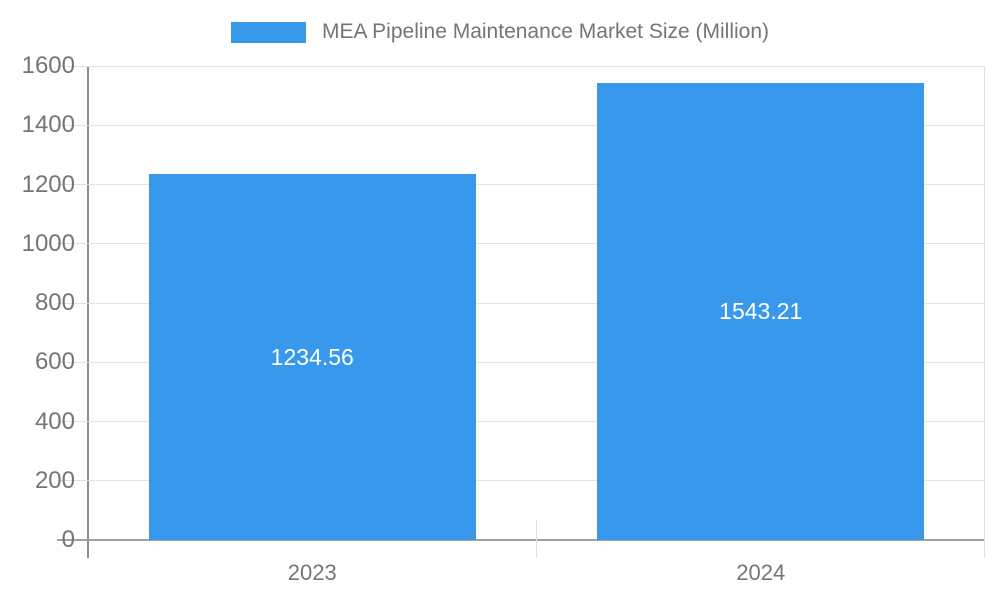 The height and width of the screenshot is (600, 1000). I want to click on bar-value-label: 1543.21, so click(761, 310).